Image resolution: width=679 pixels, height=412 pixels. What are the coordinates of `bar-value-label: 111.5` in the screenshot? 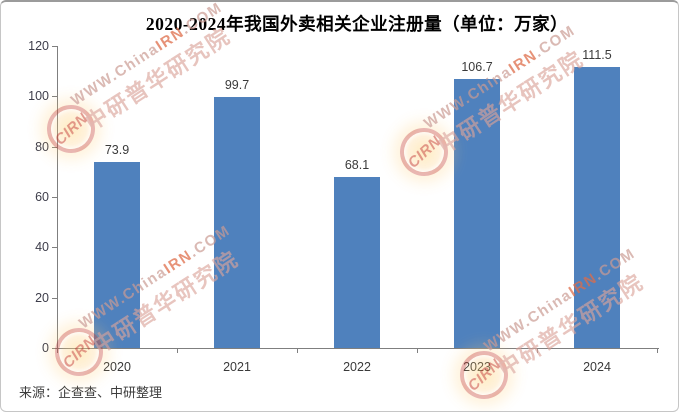 It's located at (597, 55).